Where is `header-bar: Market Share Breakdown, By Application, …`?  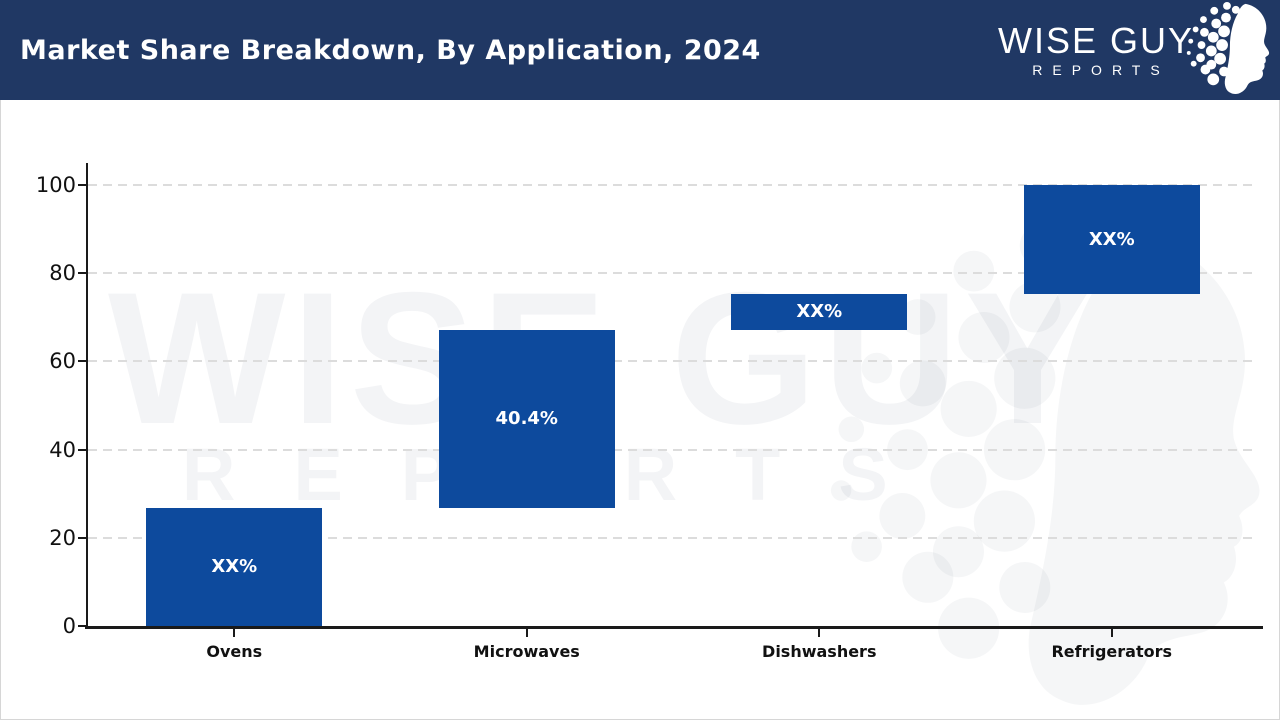
header-bar: Market Share Breakdown, By Application, … is located at coordinates (640, 50).